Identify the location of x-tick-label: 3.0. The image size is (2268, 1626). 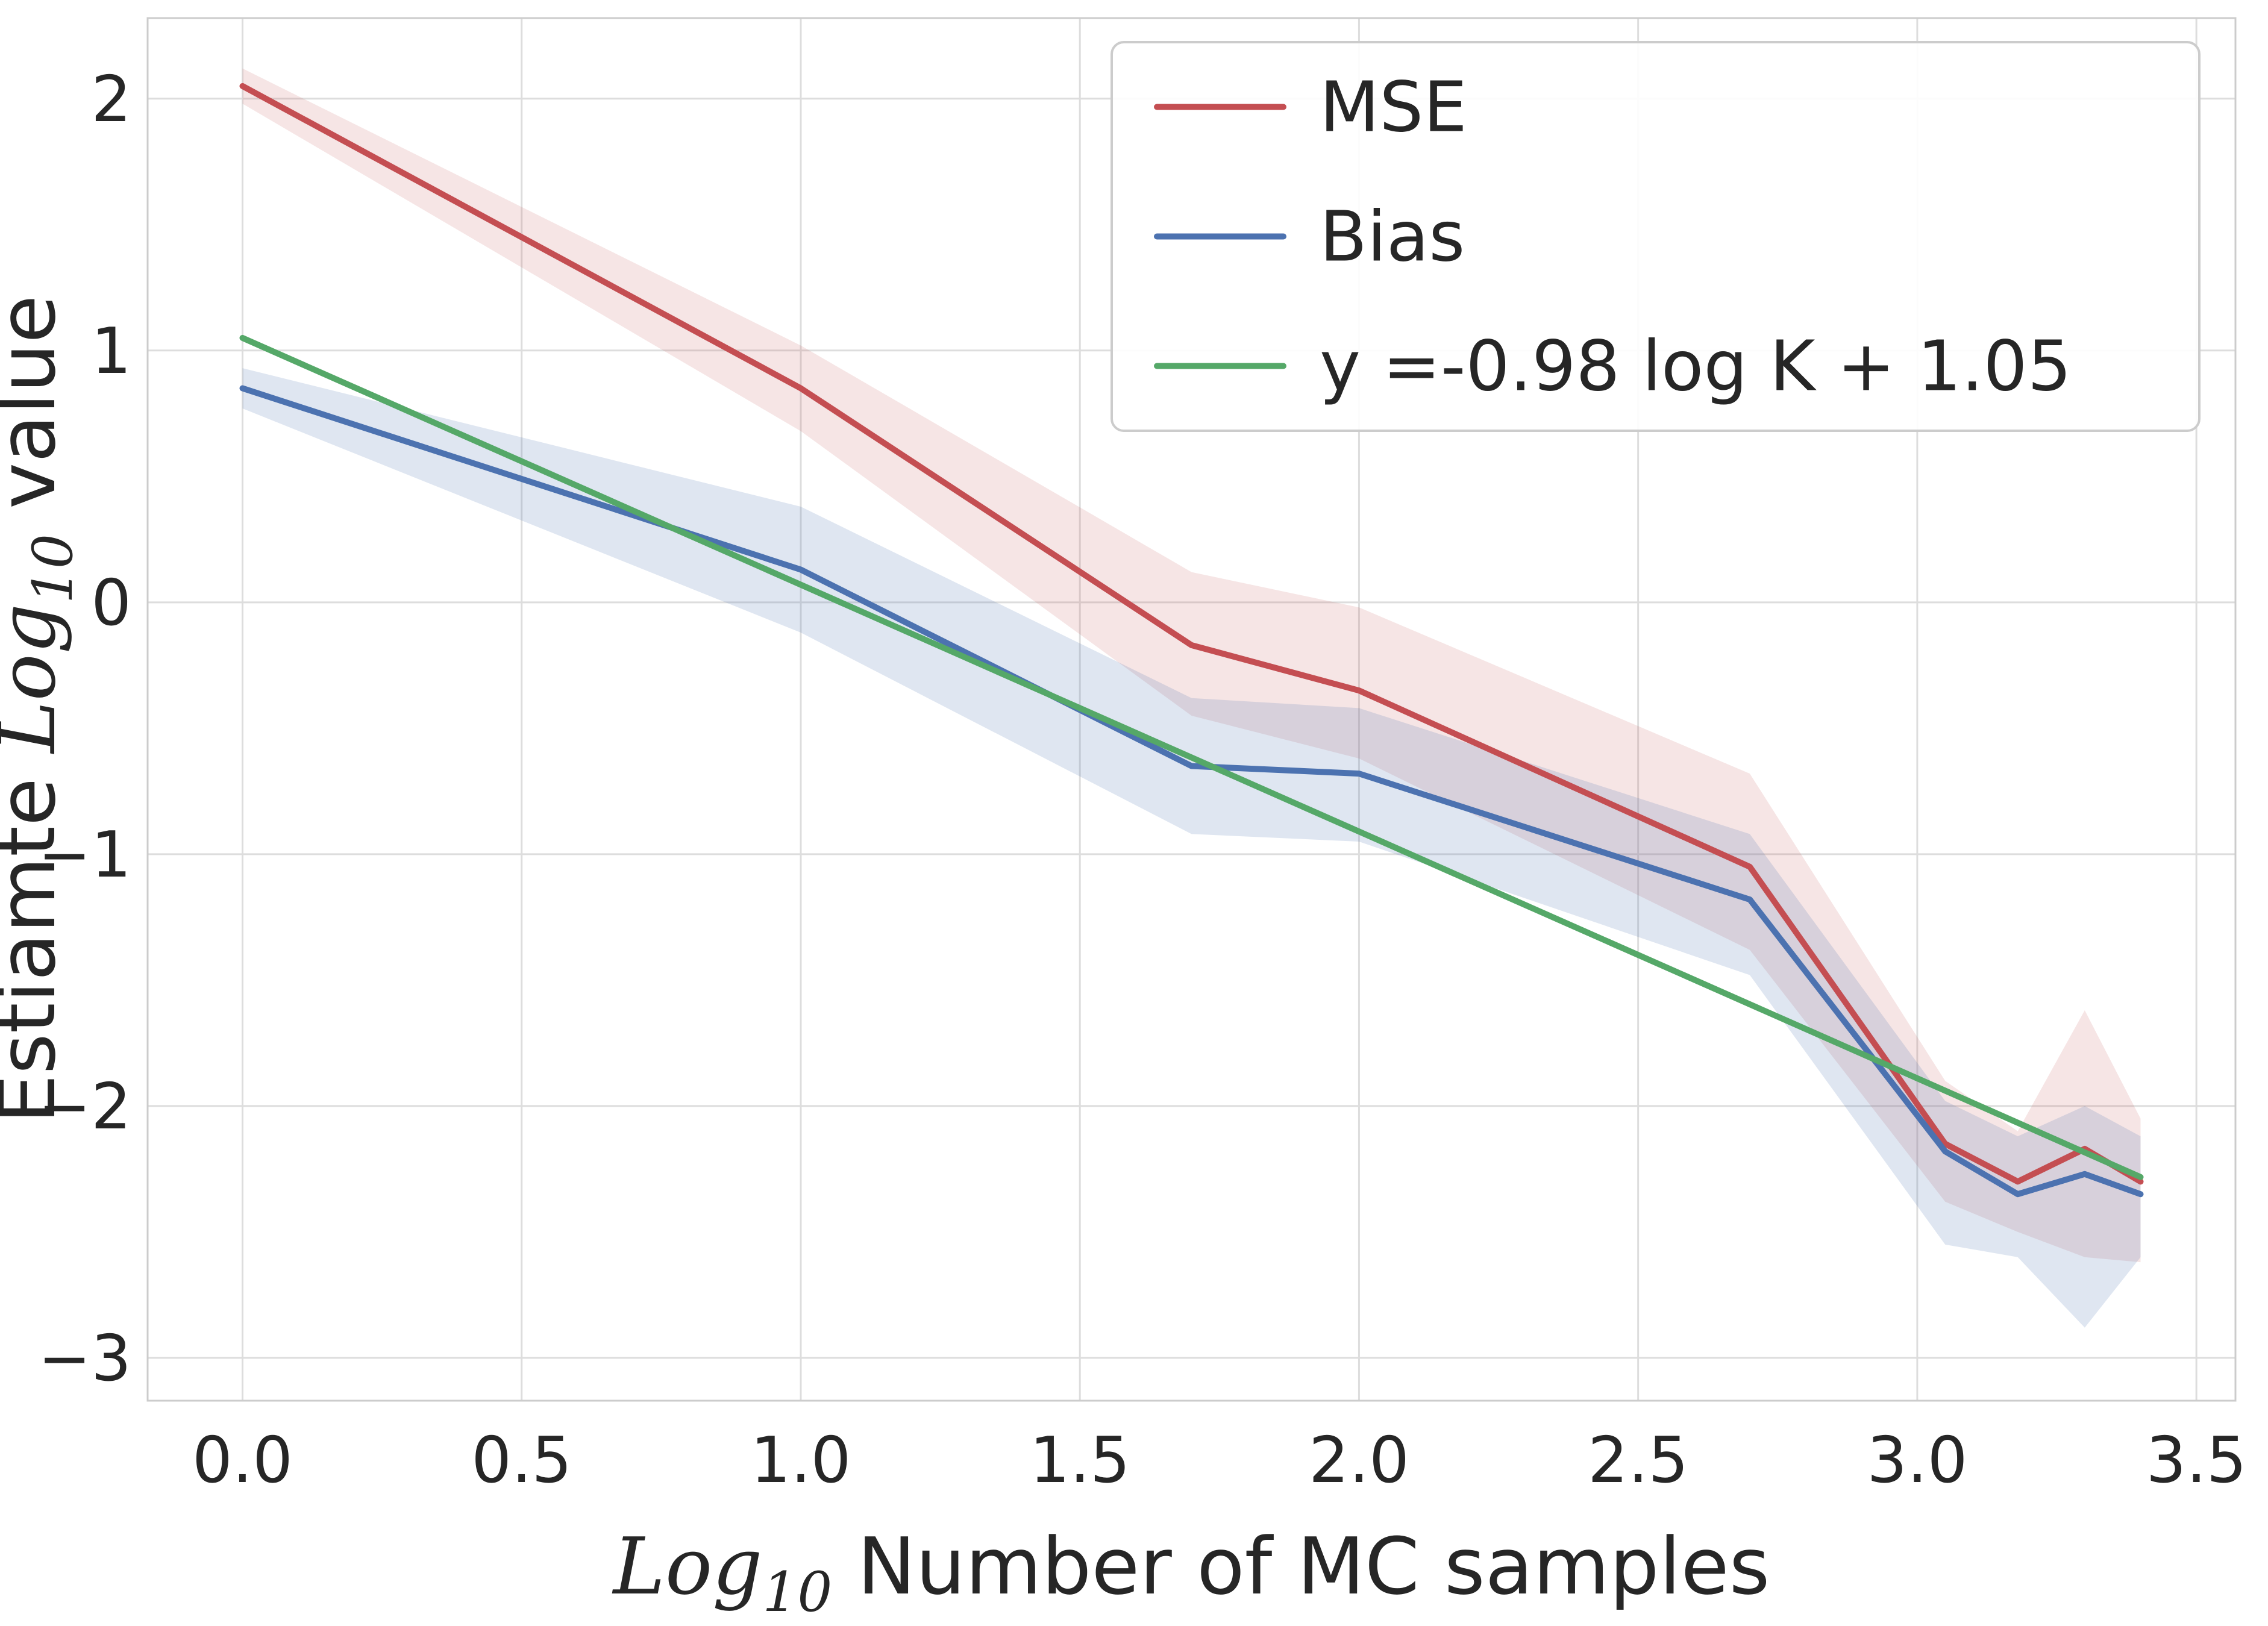
(1917, 1460).